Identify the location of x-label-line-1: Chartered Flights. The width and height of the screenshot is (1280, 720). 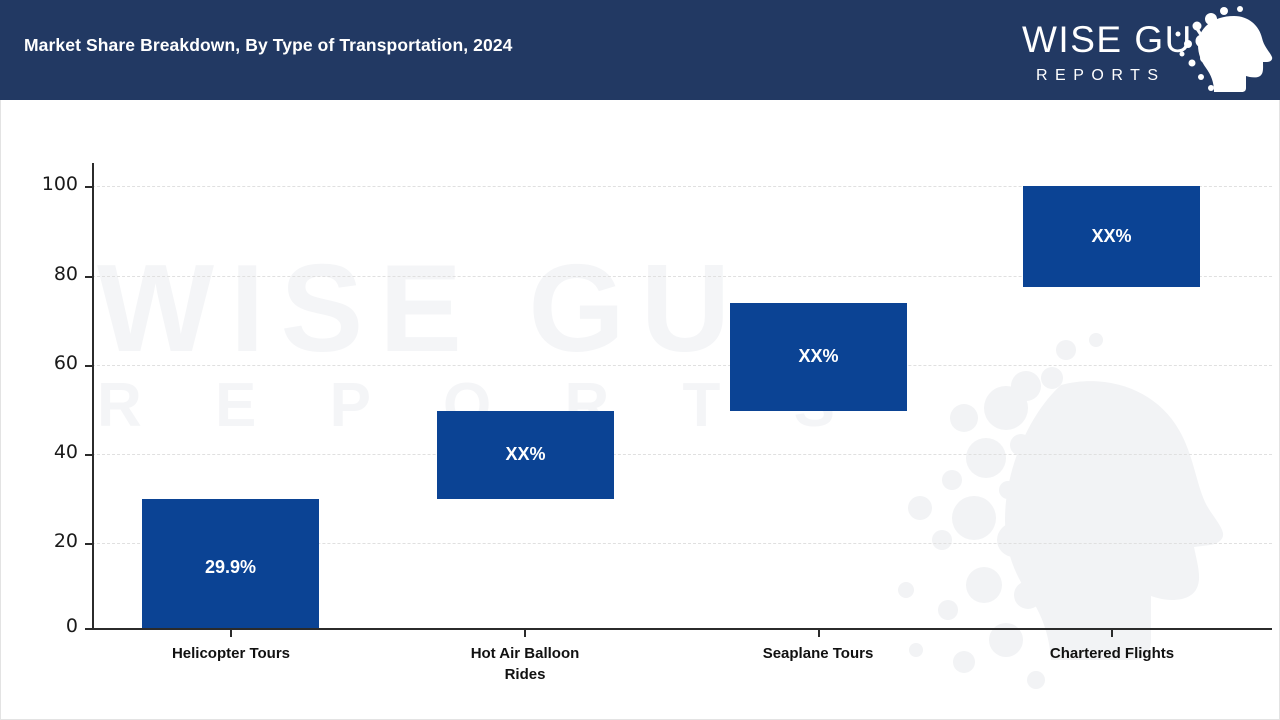
(1112, 653).